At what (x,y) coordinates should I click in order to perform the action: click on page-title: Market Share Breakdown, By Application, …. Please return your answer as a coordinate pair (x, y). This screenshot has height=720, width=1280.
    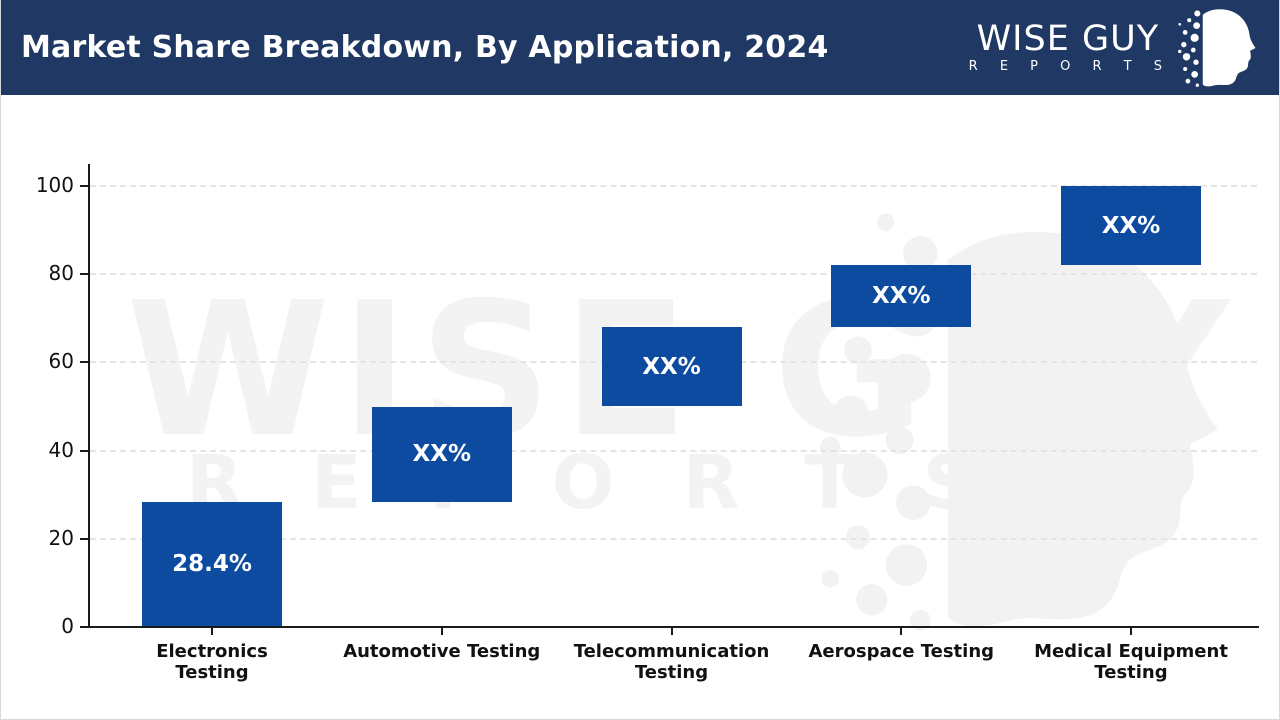
    Looking at the image, I should click on (425, 47).